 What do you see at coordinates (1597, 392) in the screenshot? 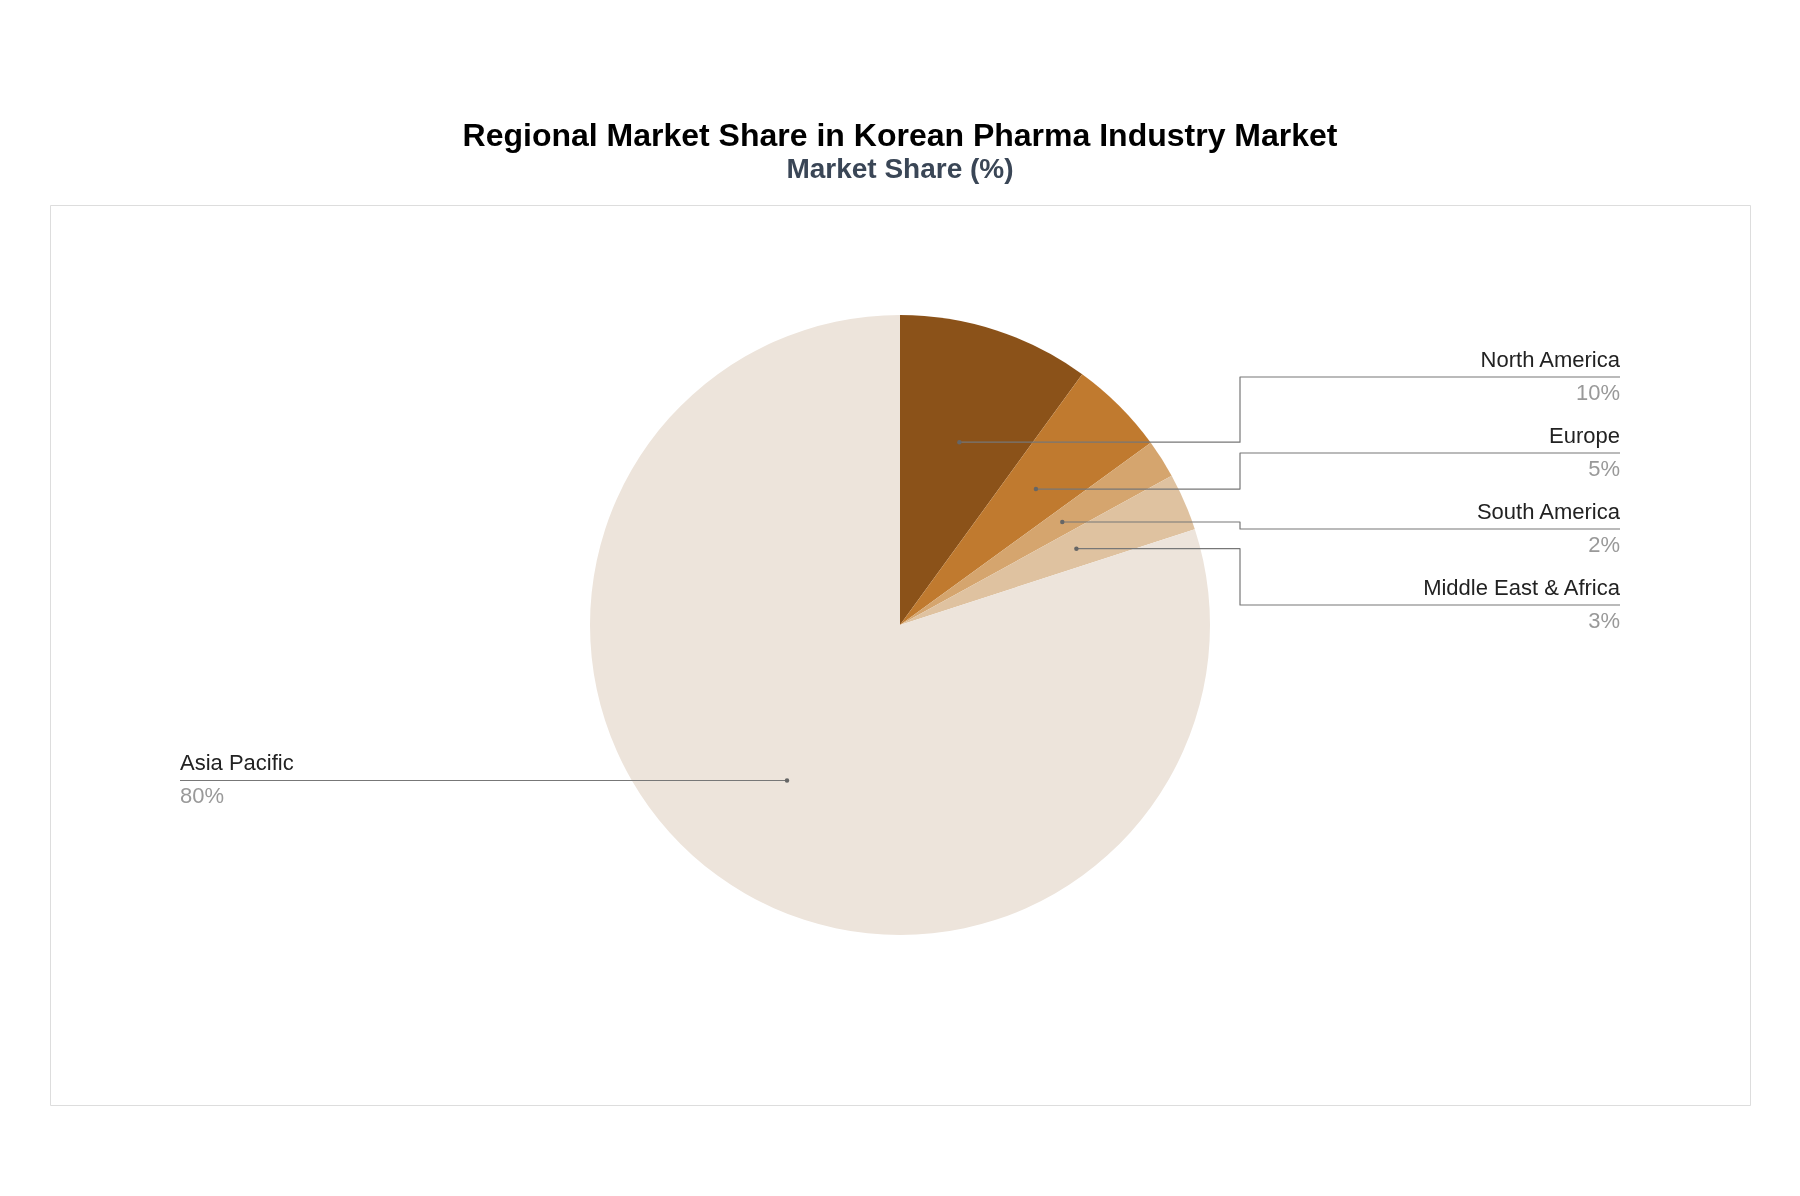
I see `data-label: 10%` at bounding box center [1597, 392].